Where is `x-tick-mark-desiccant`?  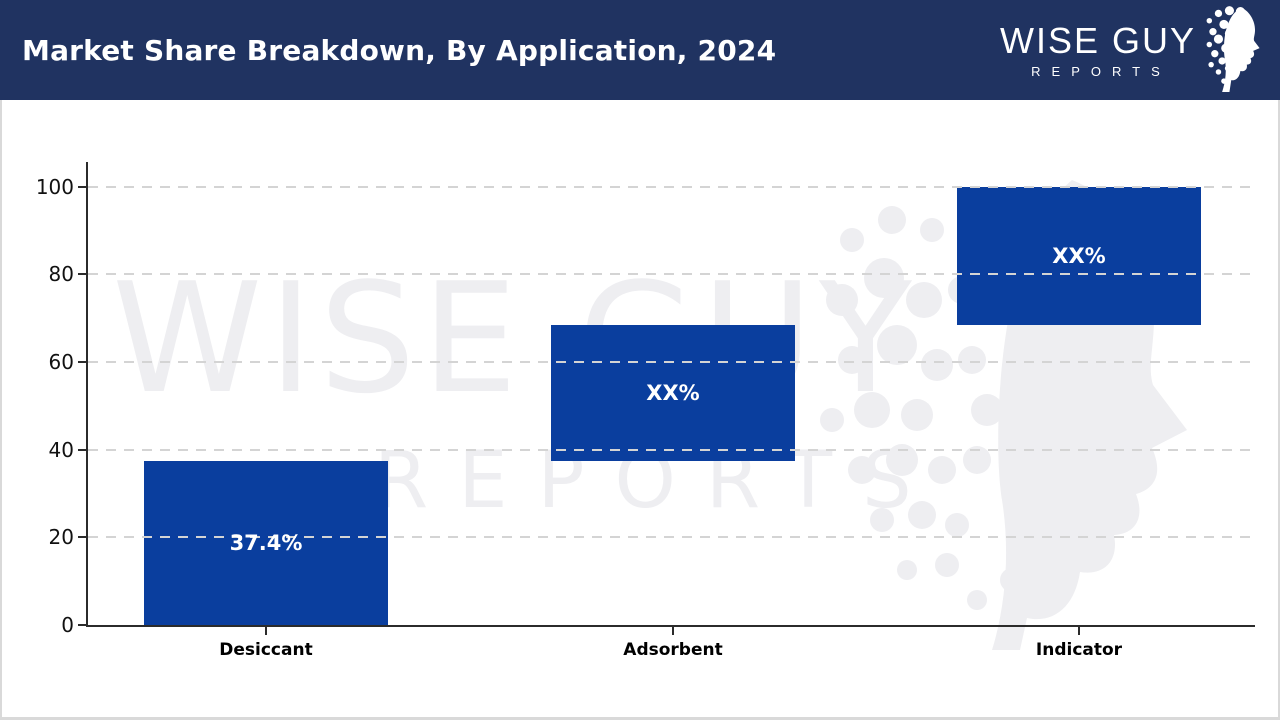 x-tick-mark-desiccant is located at coordinates (266, 631).